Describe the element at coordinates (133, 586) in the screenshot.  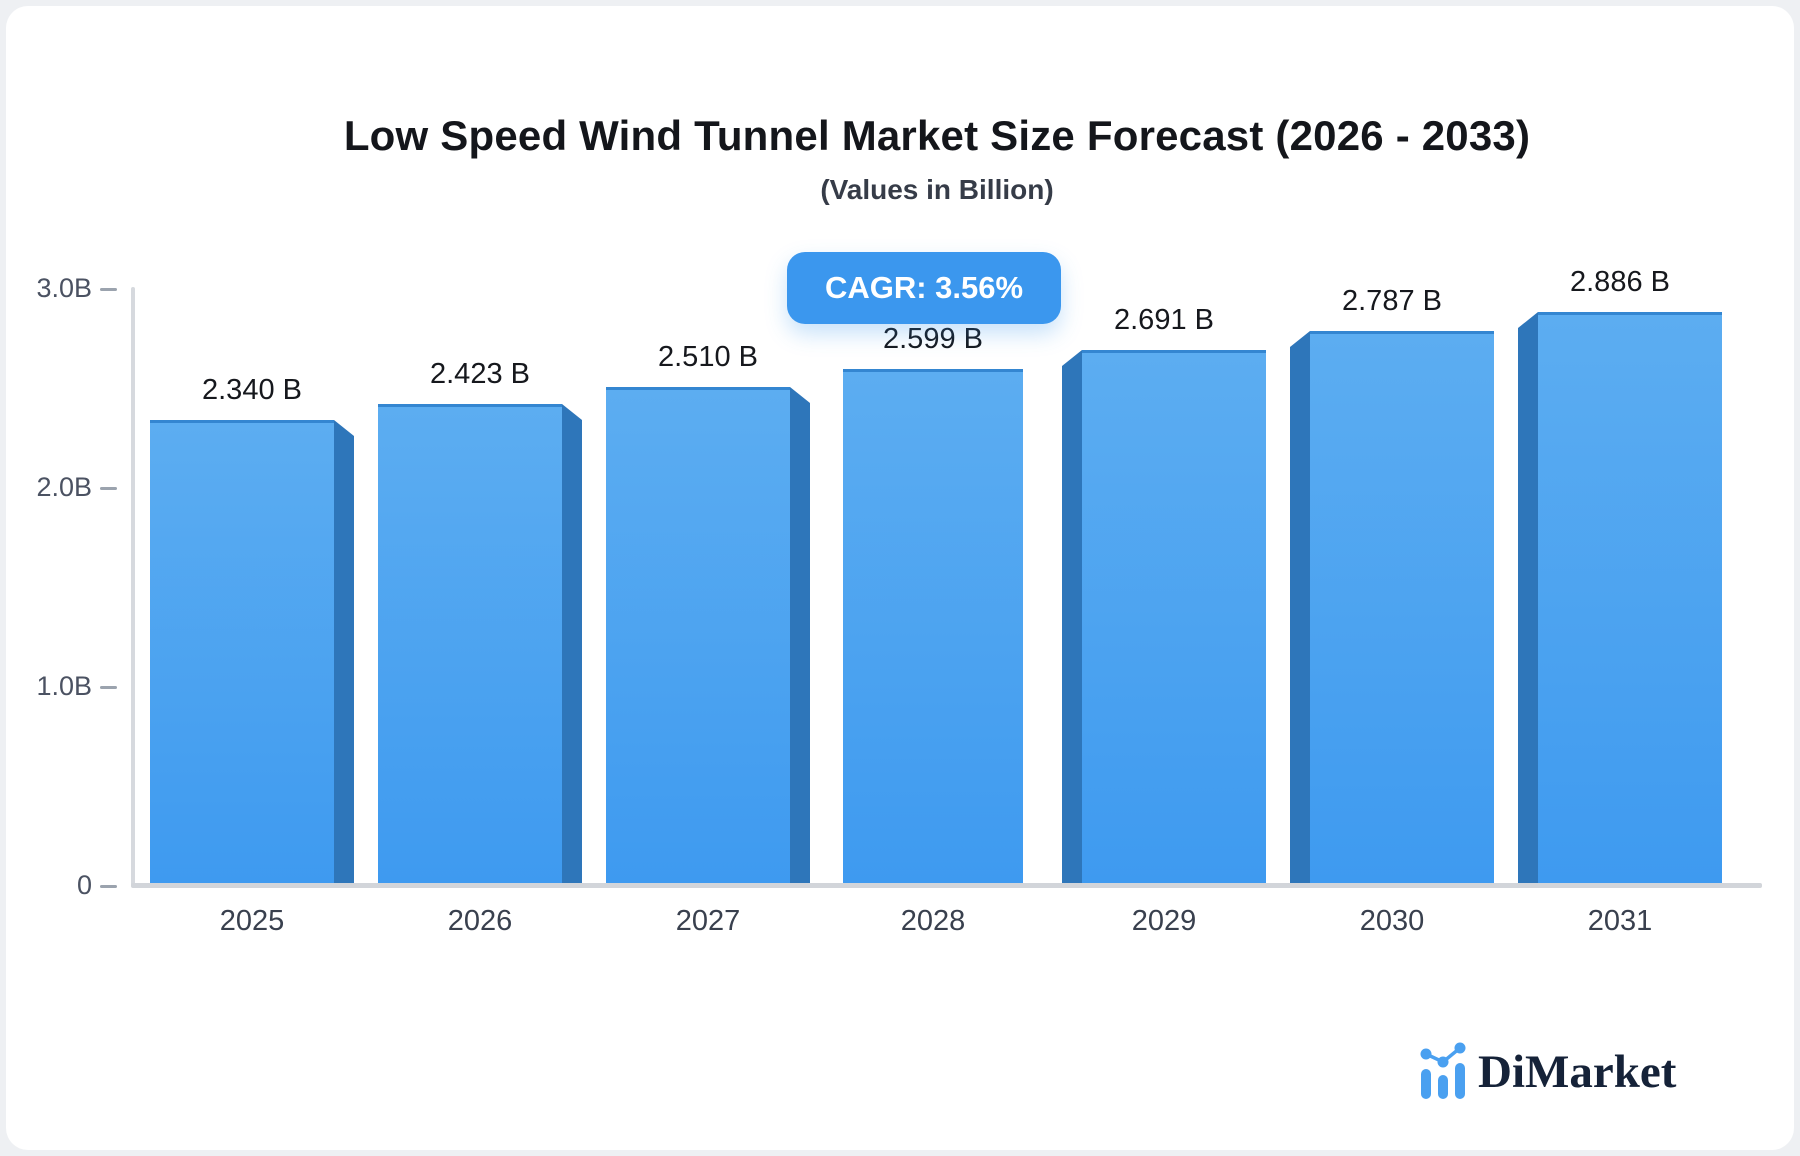
I see `y-axis-line` at that location.